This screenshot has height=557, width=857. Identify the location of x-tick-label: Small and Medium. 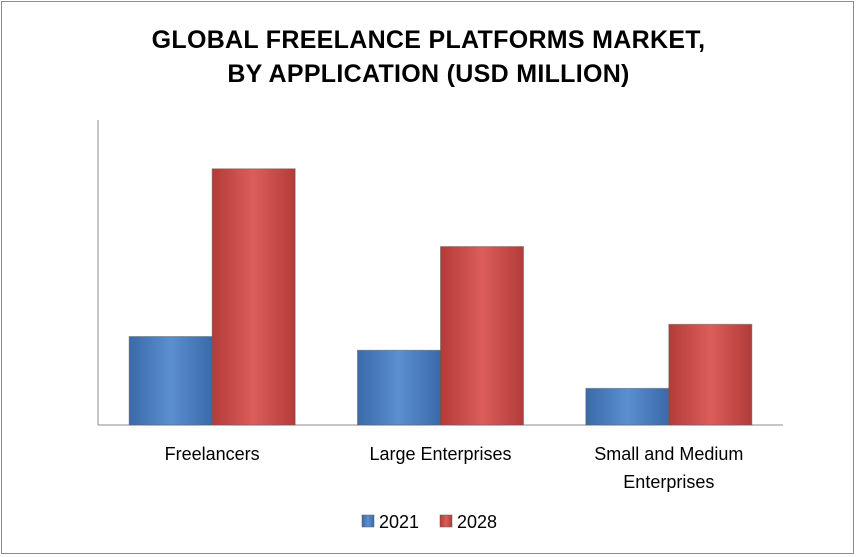
(668, 454).